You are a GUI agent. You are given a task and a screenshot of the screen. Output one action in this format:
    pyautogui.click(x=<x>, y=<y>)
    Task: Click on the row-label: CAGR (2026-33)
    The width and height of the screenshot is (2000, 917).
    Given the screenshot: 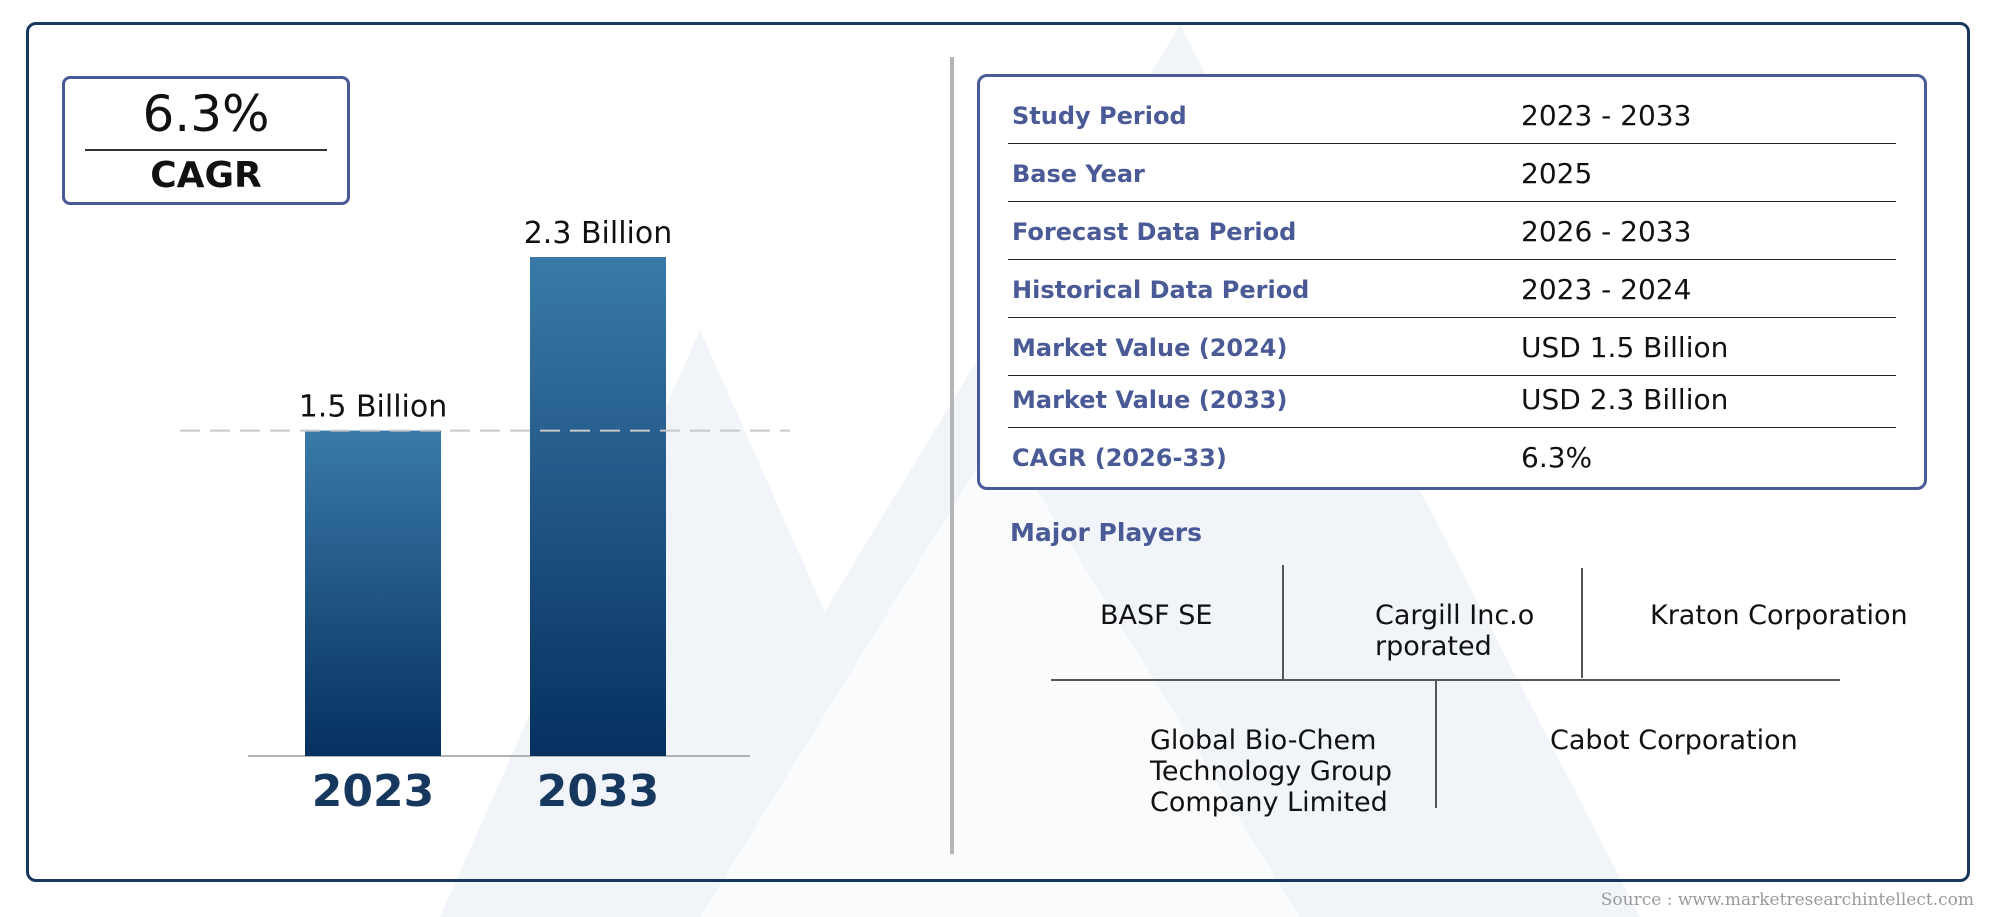 What is the action you would take?
    pyautogui.click(x=1119, y=458)
    